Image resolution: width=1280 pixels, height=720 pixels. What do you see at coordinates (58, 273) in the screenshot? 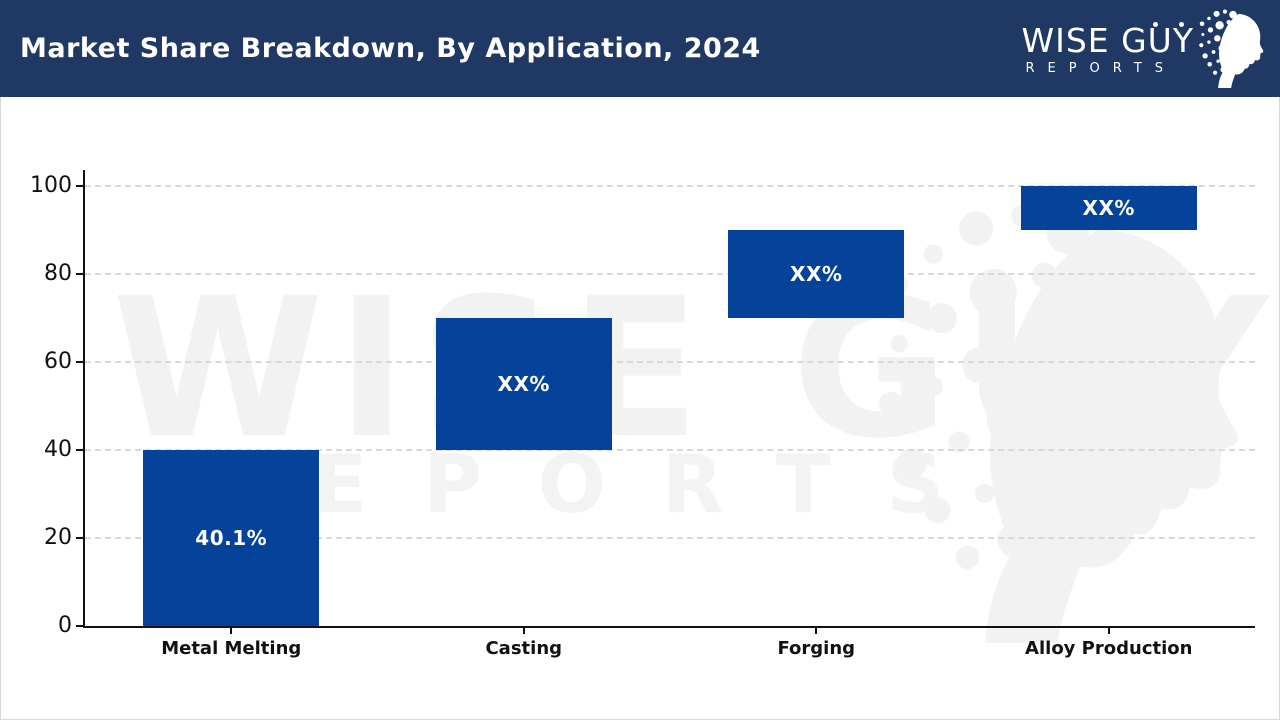
I see `y-tick-label: 80` at bounding box center [58, 273].